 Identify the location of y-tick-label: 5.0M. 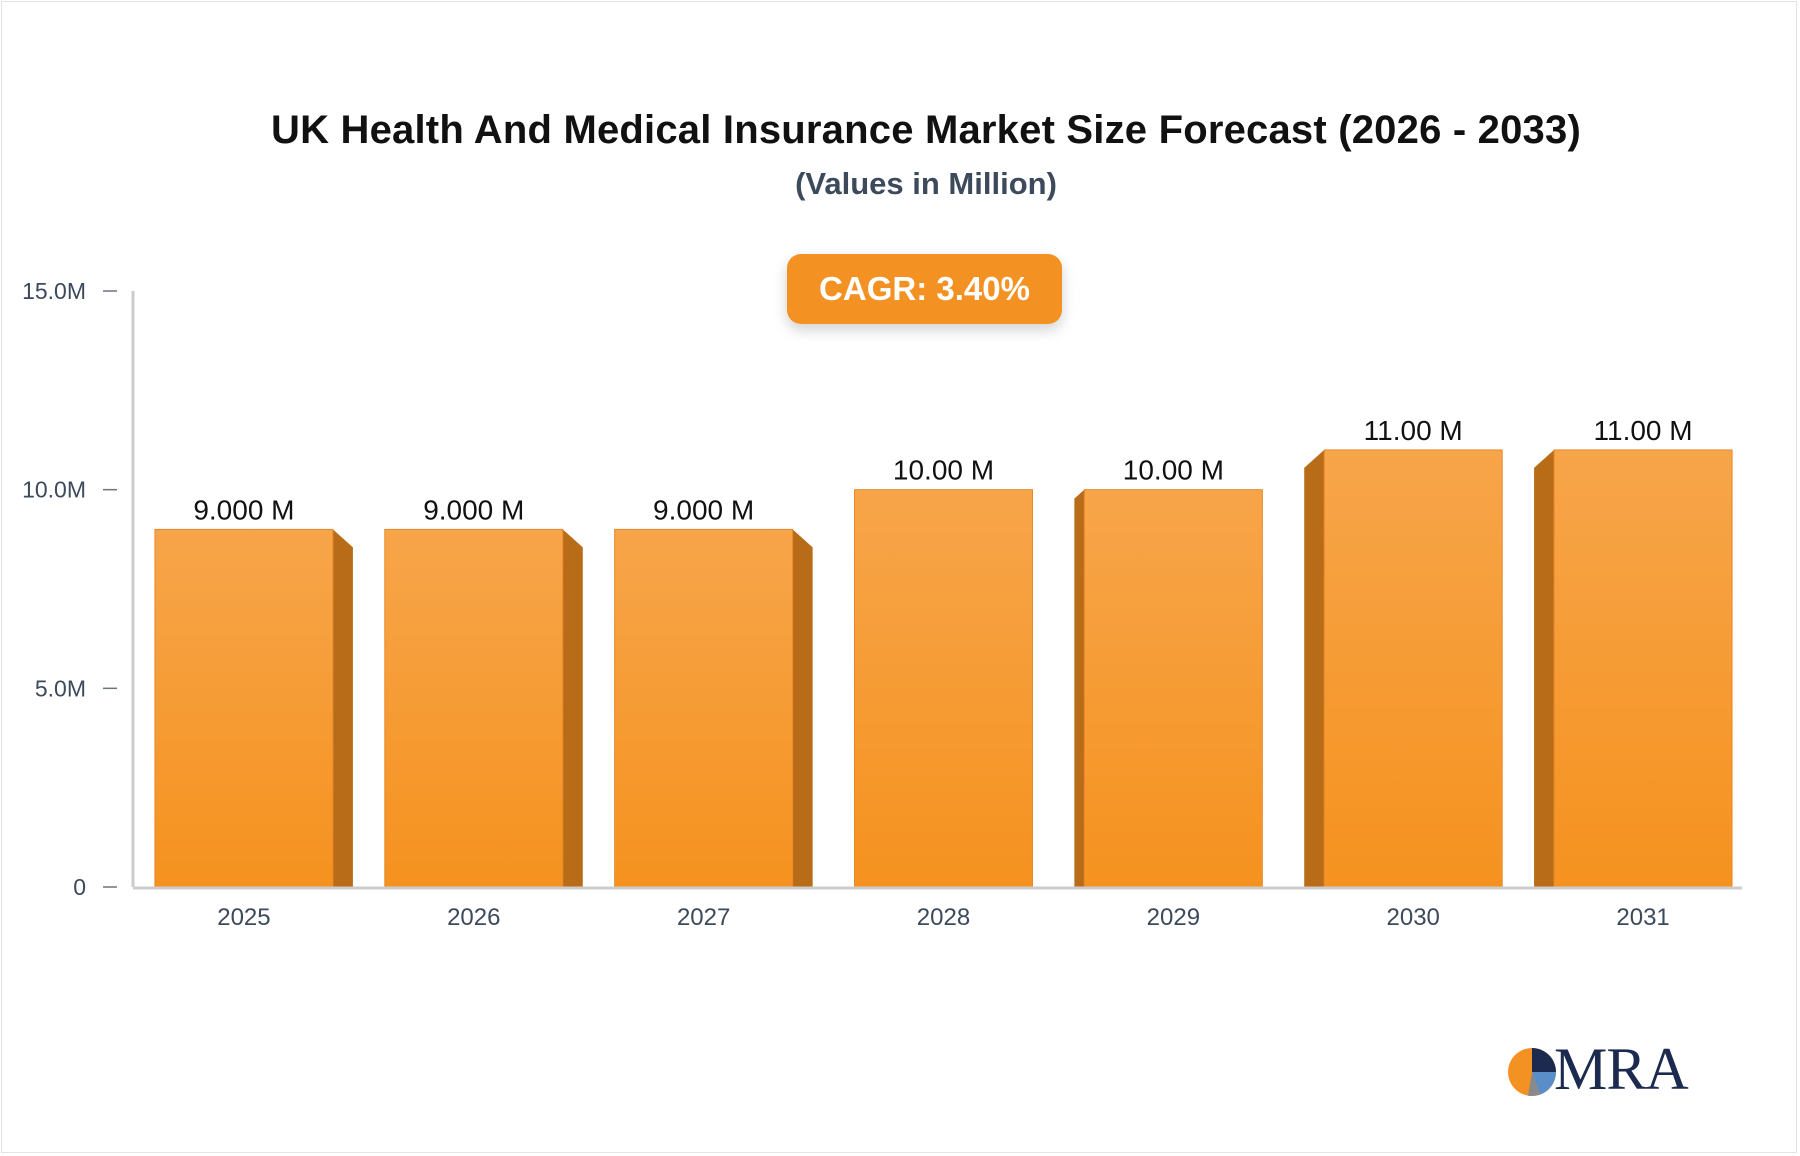
(60, 688).